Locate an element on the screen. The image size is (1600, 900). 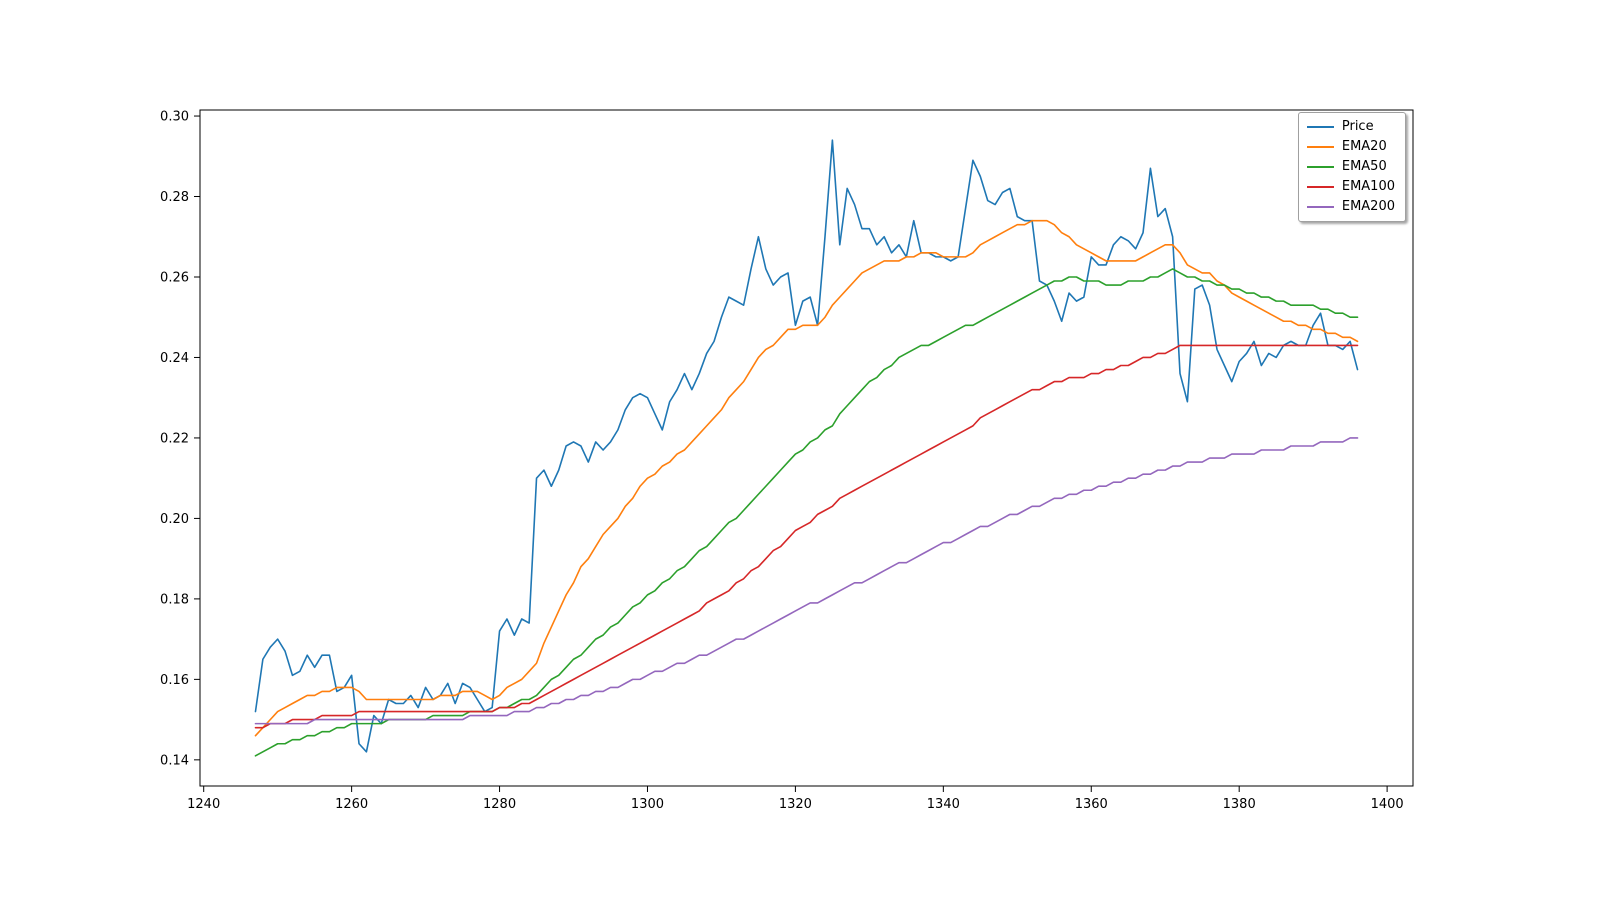
legend-item-ema20: EMA20 is located at coordinates (1350, 146).